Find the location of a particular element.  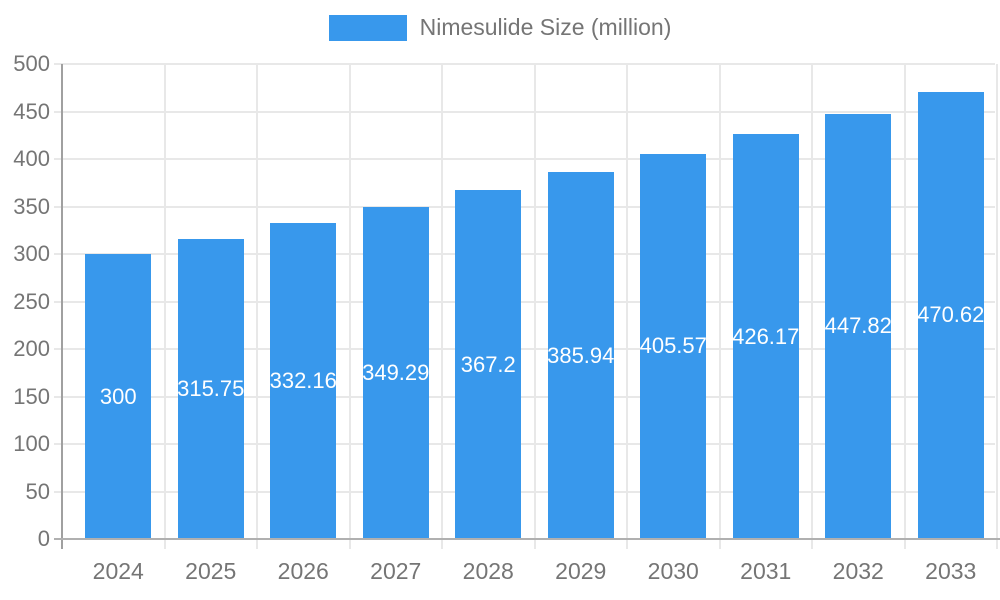

x-axis-tick-label: 2024 is located at coordinates (118, 571).